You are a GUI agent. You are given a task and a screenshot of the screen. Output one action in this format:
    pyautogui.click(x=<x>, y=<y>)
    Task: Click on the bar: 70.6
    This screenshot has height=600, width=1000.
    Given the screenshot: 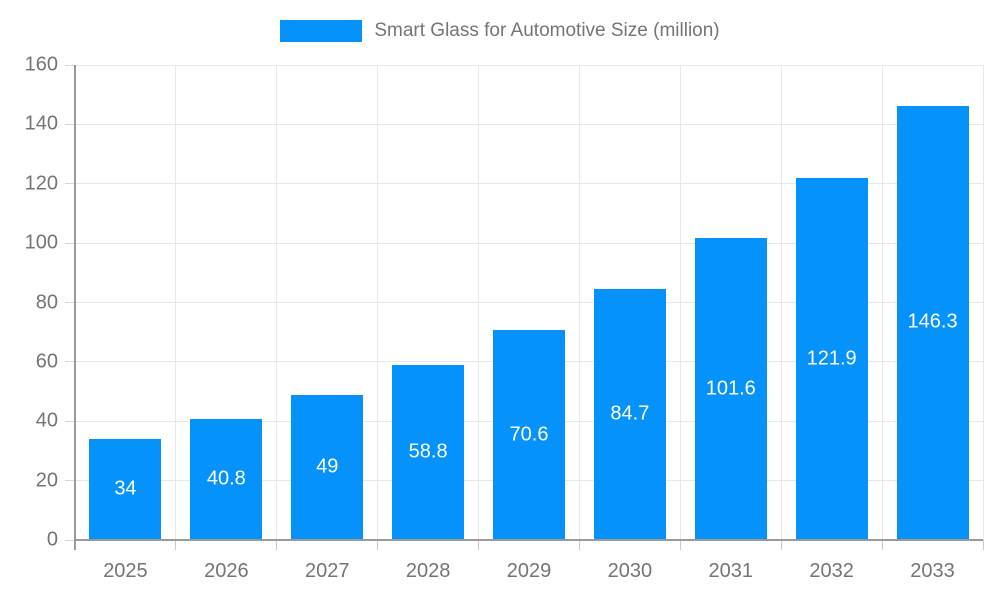 What is the action you would take?
    pyautogui.click(x=529, y=434)
    